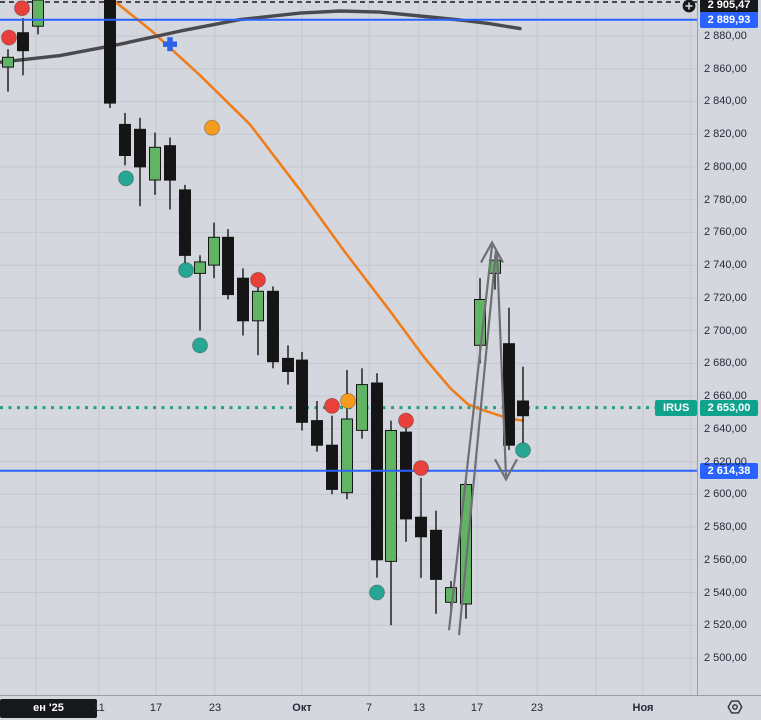 The height and width of the screenshot is (720, 761). What do you see at coordinates (729, 6) in the screenshot?
I see `price-badge-black: 2 905,47` at bounding box center [729, 6].